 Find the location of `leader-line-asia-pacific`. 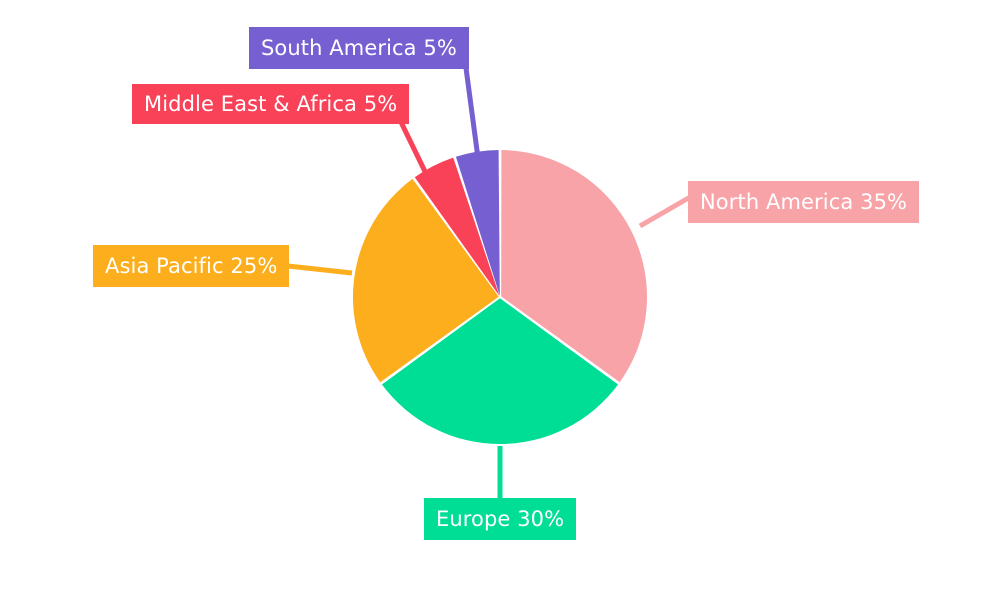

leader-line-asia-pacific is located at coordinates (320, 269).